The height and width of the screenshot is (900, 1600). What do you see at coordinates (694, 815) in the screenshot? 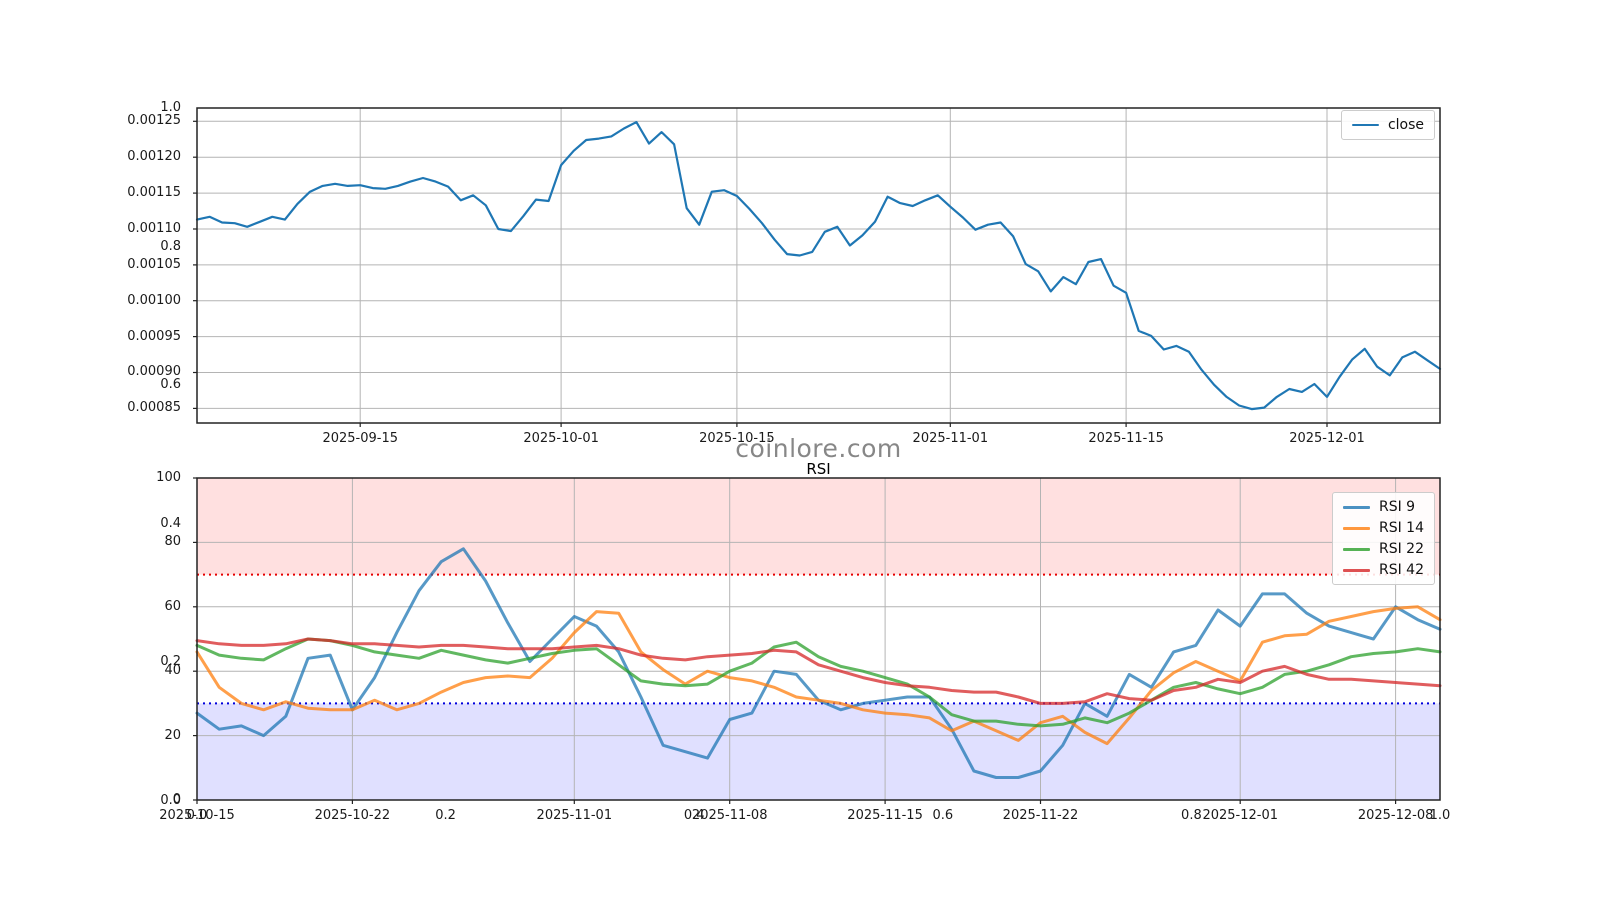
I see `background-axis-x-tick-label: 0.4` at bounding box center [694, 815].